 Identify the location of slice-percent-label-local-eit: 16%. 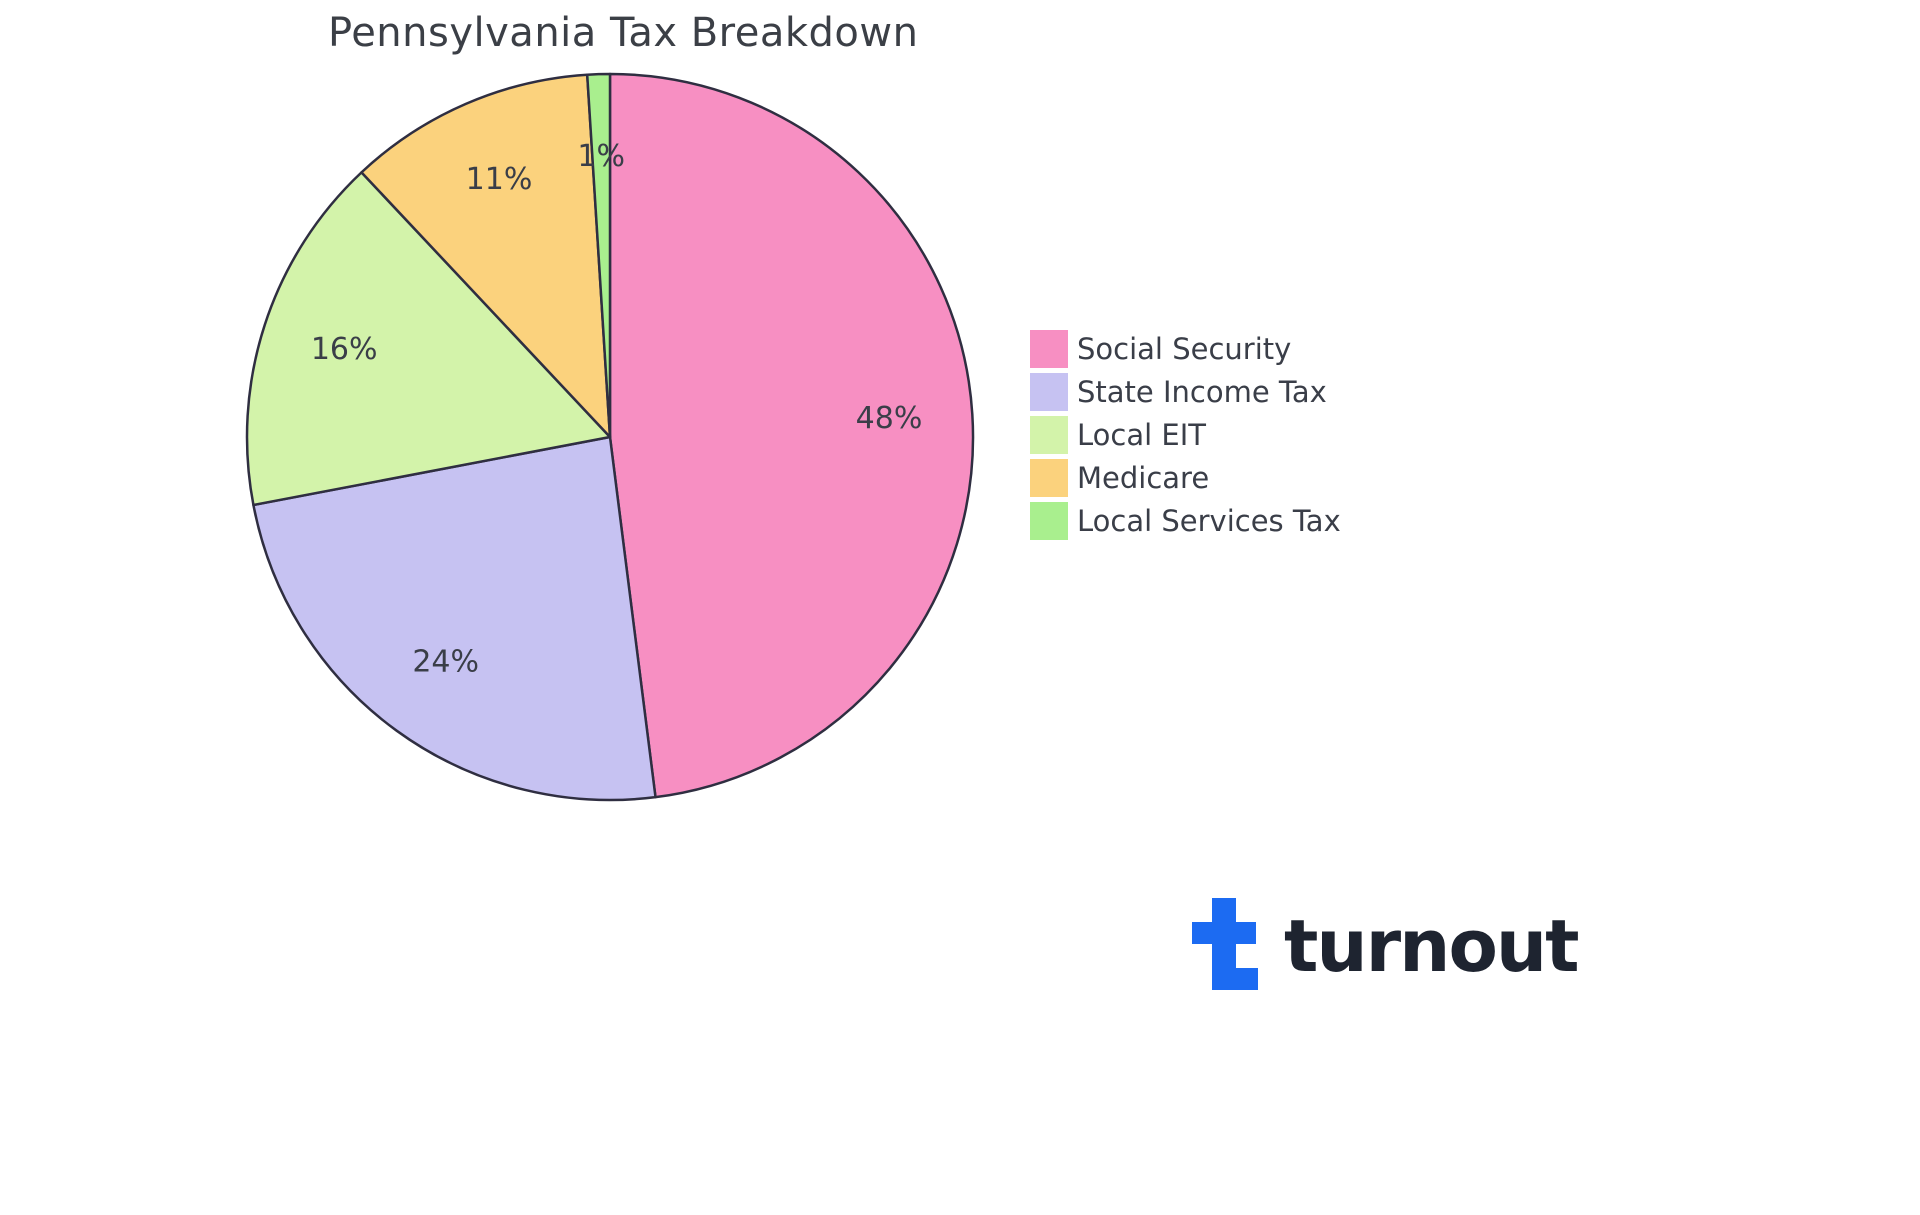
(344, 349).